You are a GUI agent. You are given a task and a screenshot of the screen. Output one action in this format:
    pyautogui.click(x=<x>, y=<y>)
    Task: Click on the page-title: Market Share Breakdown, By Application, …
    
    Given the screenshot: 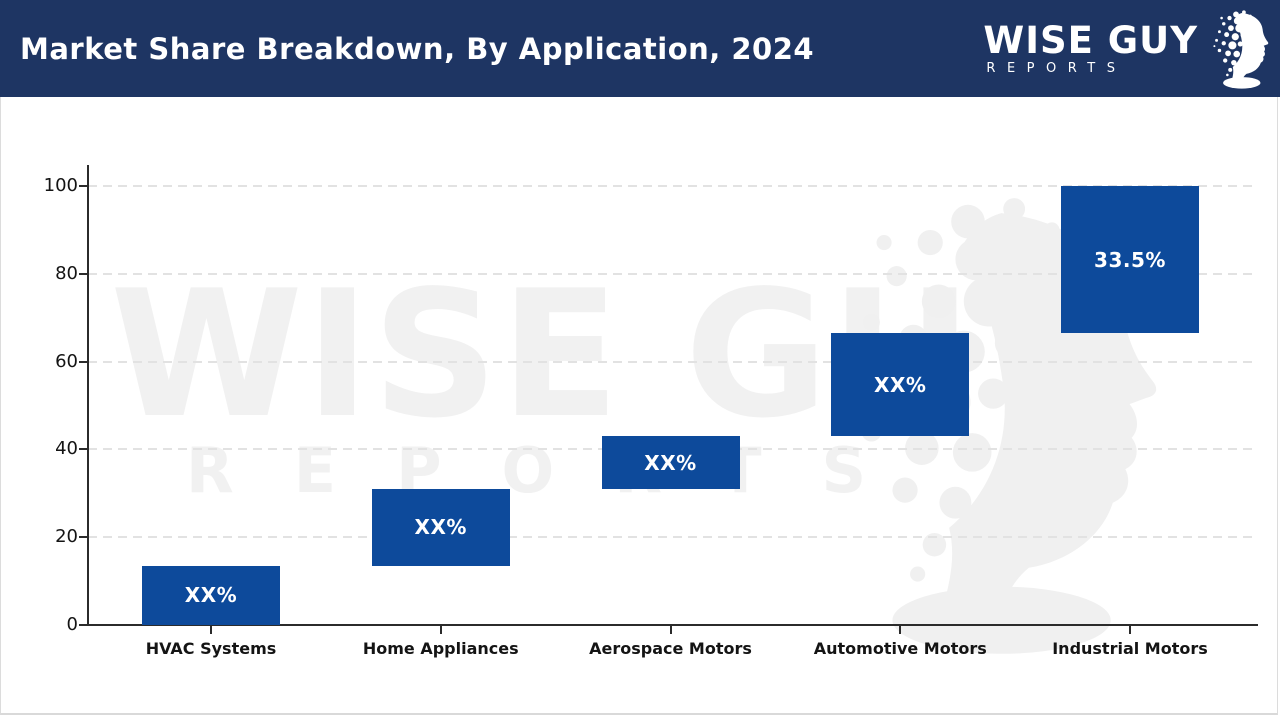 What is the action you would take?
    pyautogui.click(x=417, y=48)
    